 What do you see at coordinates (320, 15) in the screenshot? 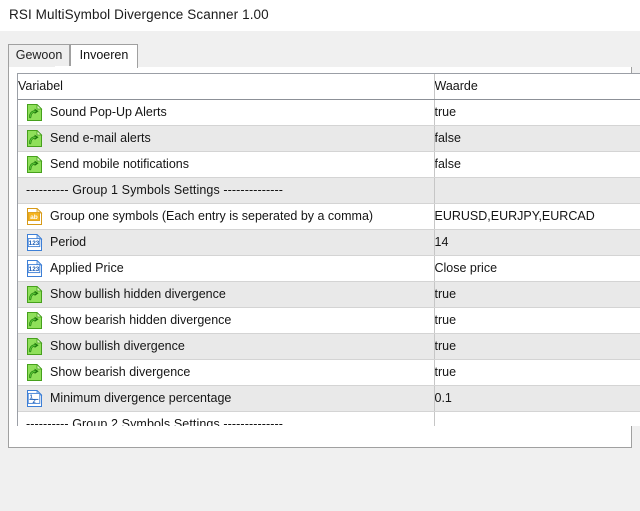
I see `window-titlebar: RSI MultiSymbol Divergence Scanner 1.00` at bounding box center [320, 15].